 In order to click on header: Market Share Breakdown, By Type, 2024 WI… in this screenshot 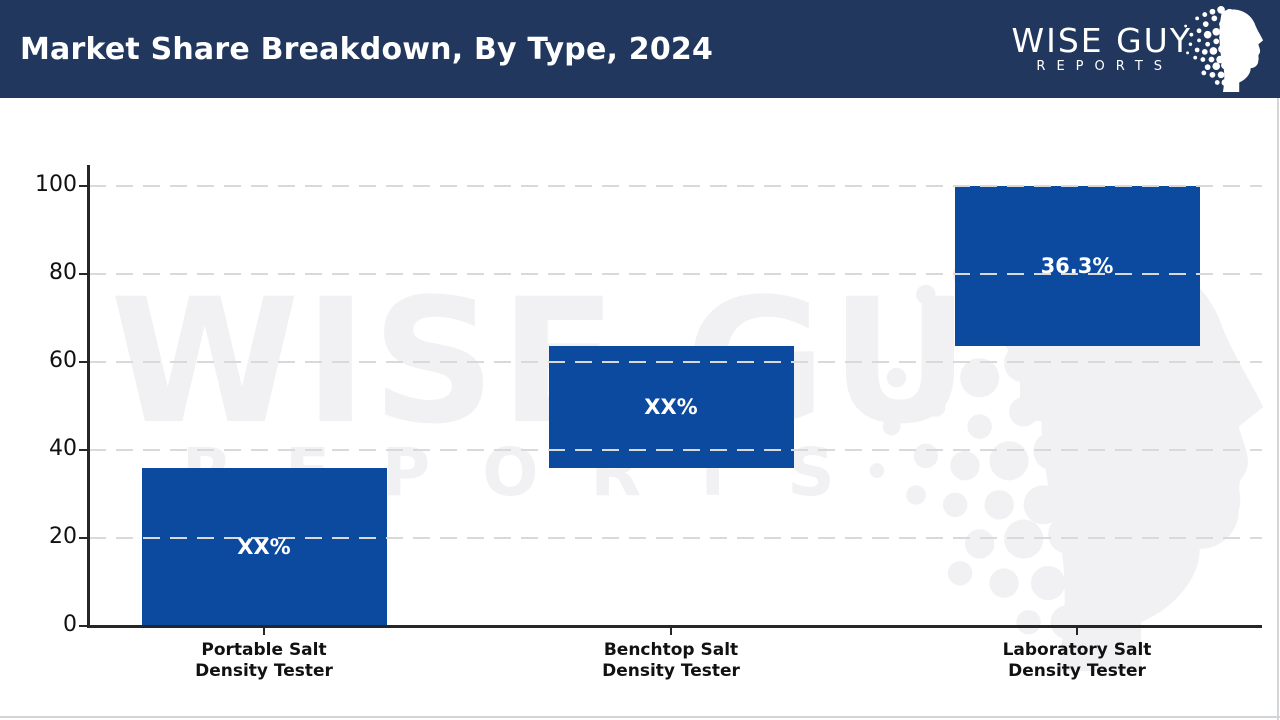, I will do `click(640, 49)`.